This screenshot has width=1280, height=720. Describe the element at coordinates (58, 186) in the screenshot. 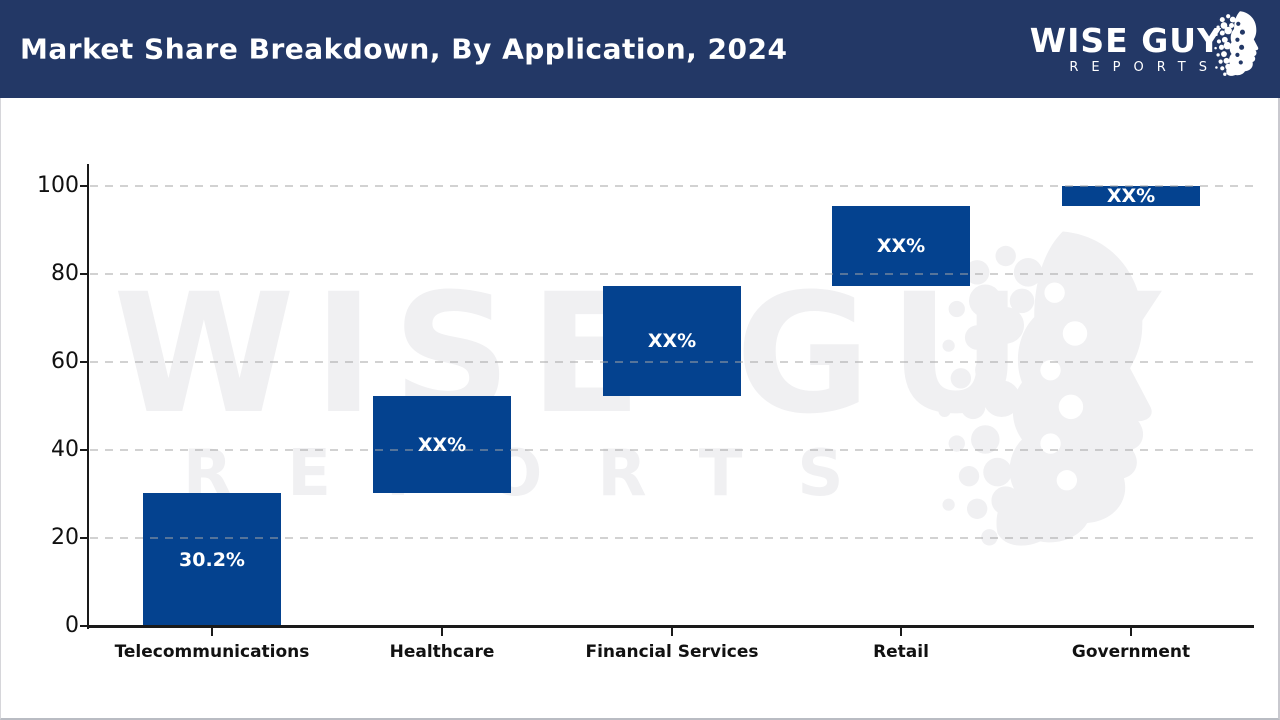

I see `y-axis-tick-label: 100` at that location.